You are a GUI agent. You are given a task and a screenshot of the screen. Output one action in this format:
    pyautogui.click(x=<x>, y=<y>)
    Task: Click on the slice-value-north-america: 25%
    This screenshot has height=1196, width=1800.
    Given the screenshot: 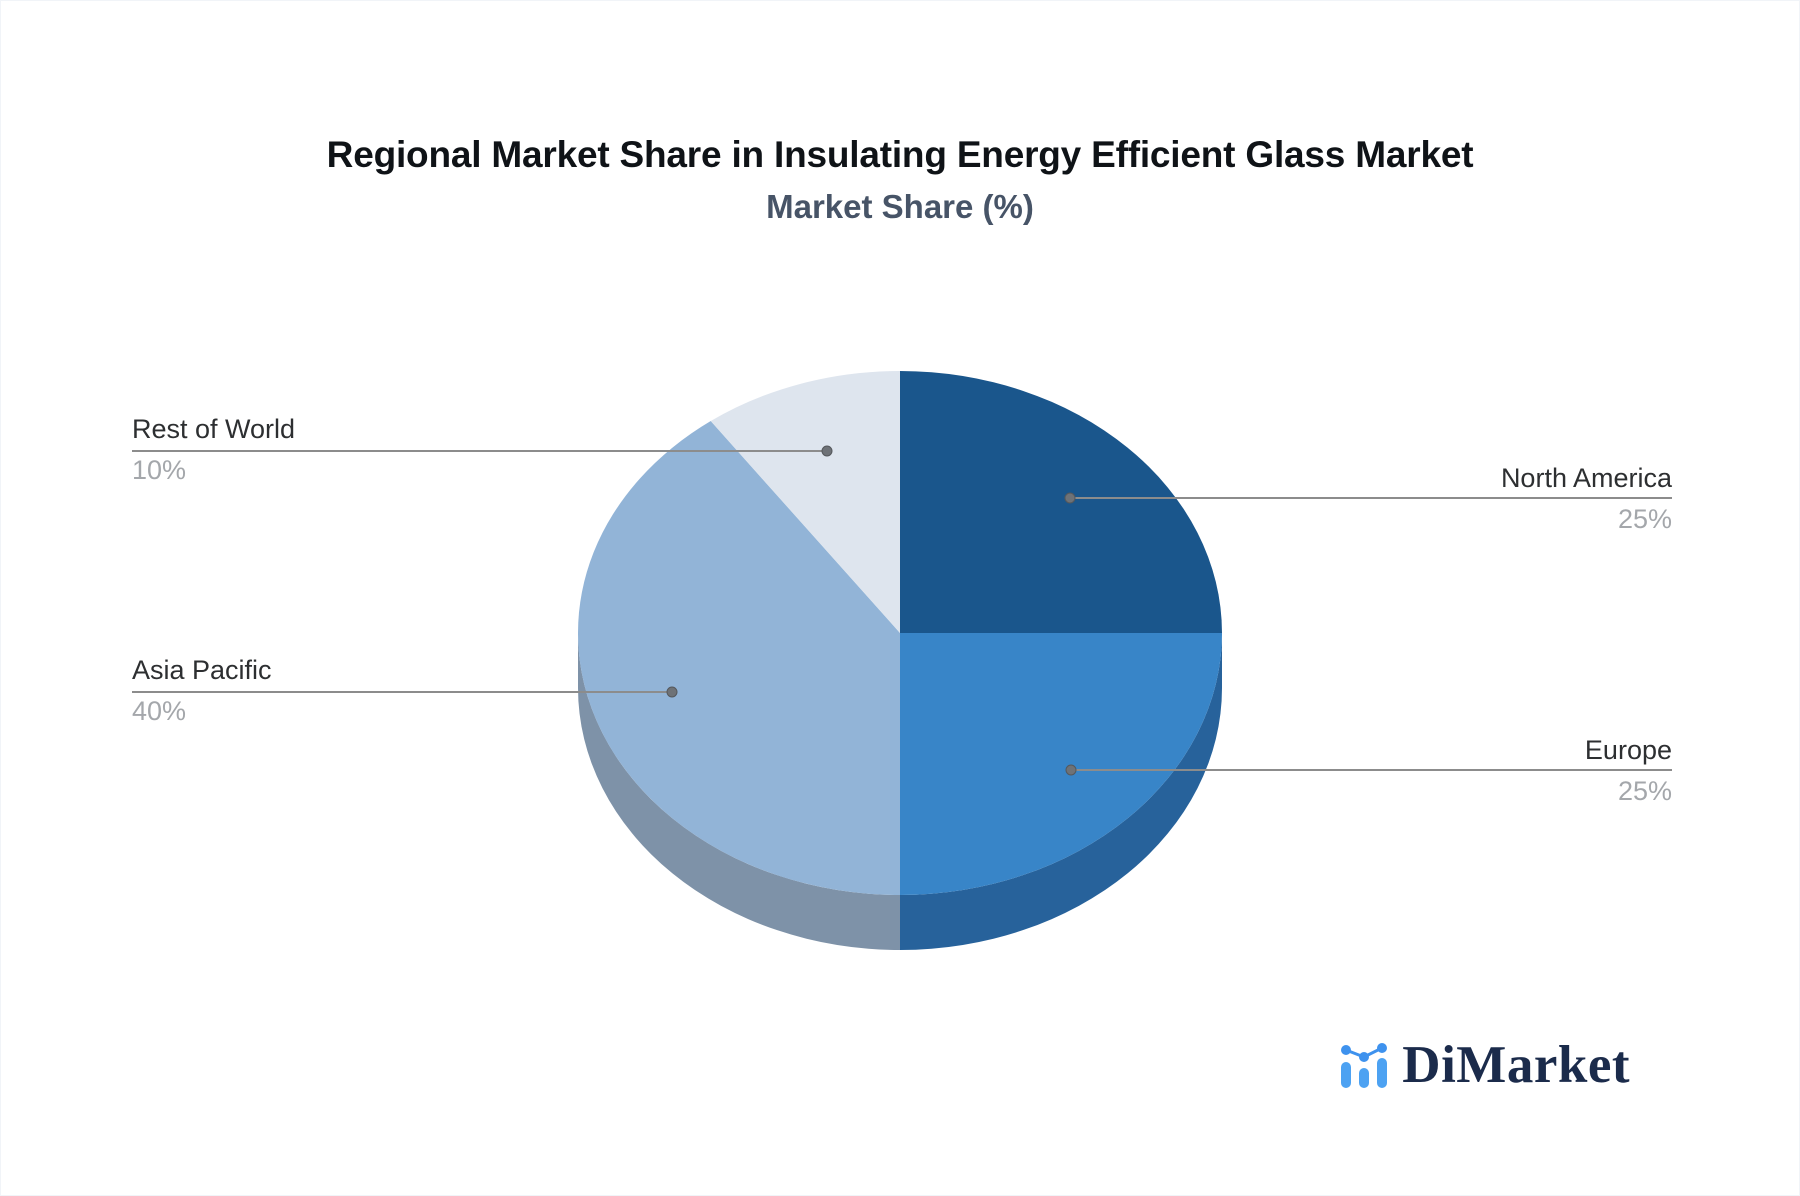 What is the action you would take?
    pyautogui.click(x=1644, y=519)
    